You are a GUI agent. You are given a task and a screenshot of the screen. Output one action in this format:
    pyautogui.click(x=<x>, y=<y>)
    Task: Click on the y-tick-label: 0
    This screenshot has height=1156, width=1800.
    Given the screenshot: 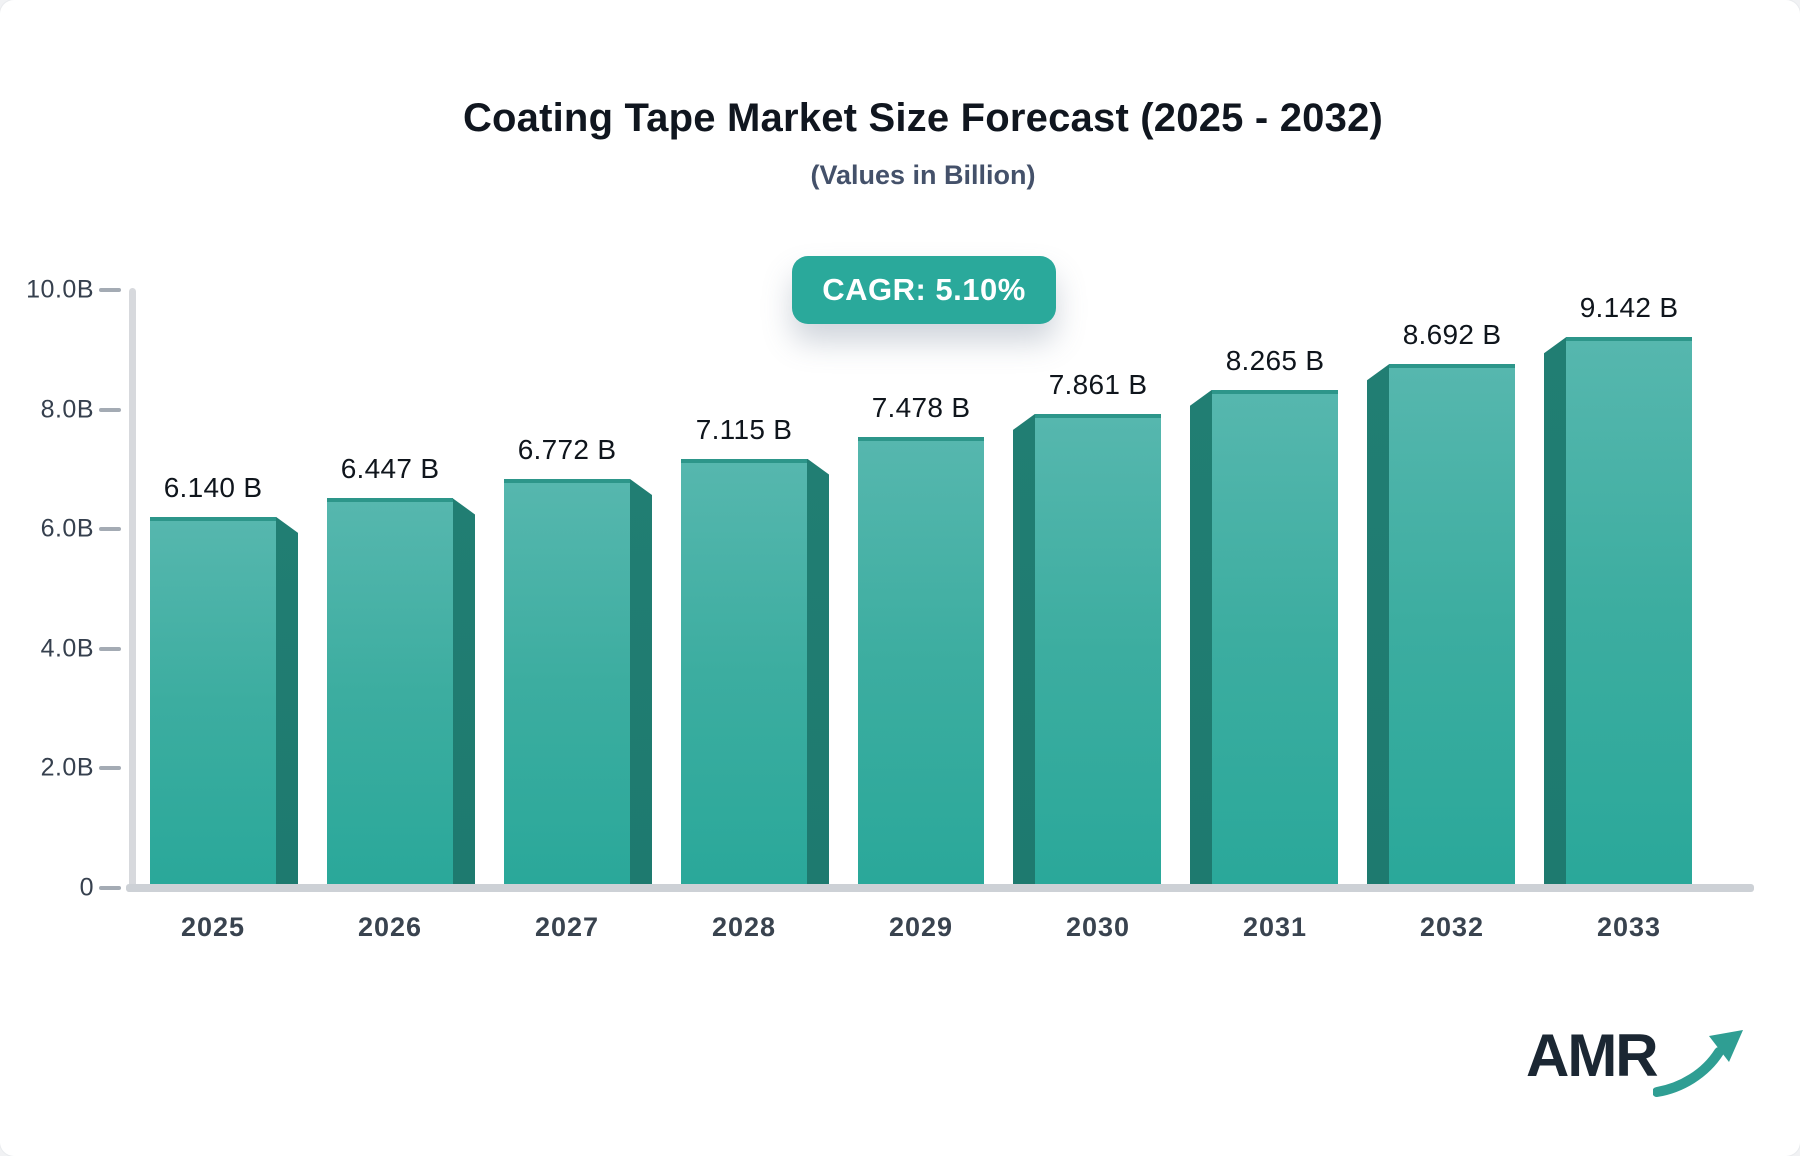 What is the action you would take?
    pyautogui.click(x=86, y=887)
    